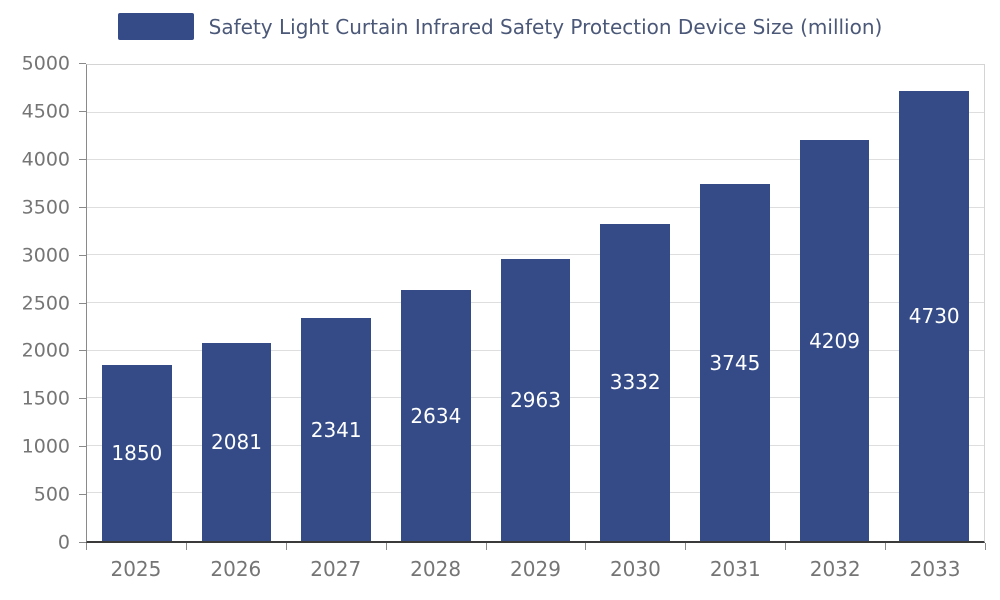 The image size is (1000, 600). I want to click on x-tick-label-2029: 2029, so click(535, 569).